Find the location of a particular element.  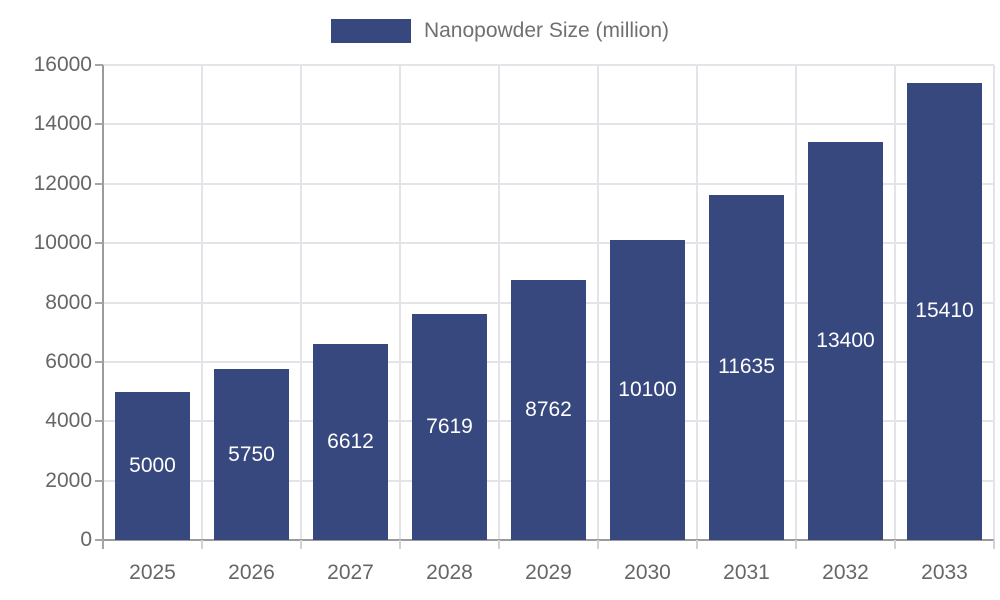

y-tick-label: 10000 is located at coordinates (62, 243).